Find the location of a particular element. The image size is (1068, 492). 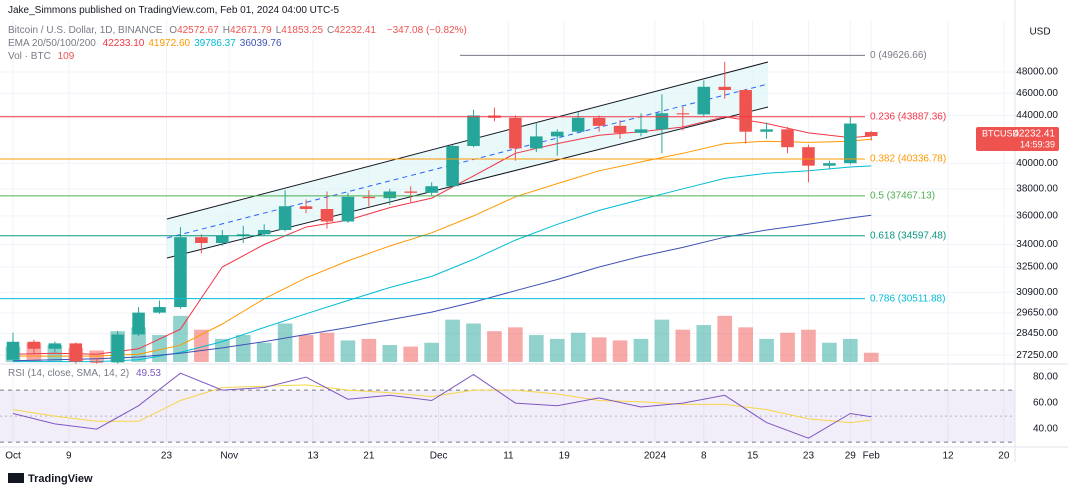

y-tick-label: 38000.00 is located at coordinates (1037, 188).